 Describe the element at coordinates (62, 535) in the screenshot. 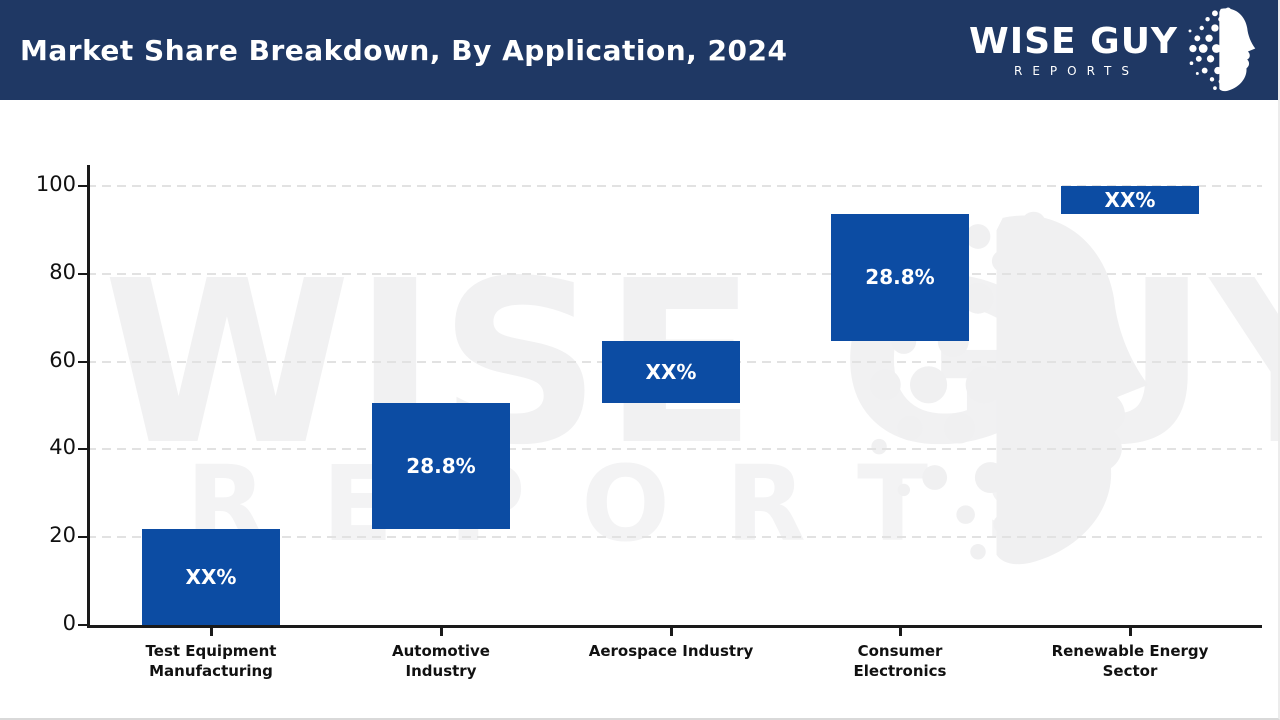

I see `y-axis-tick-label: 20` at that location.